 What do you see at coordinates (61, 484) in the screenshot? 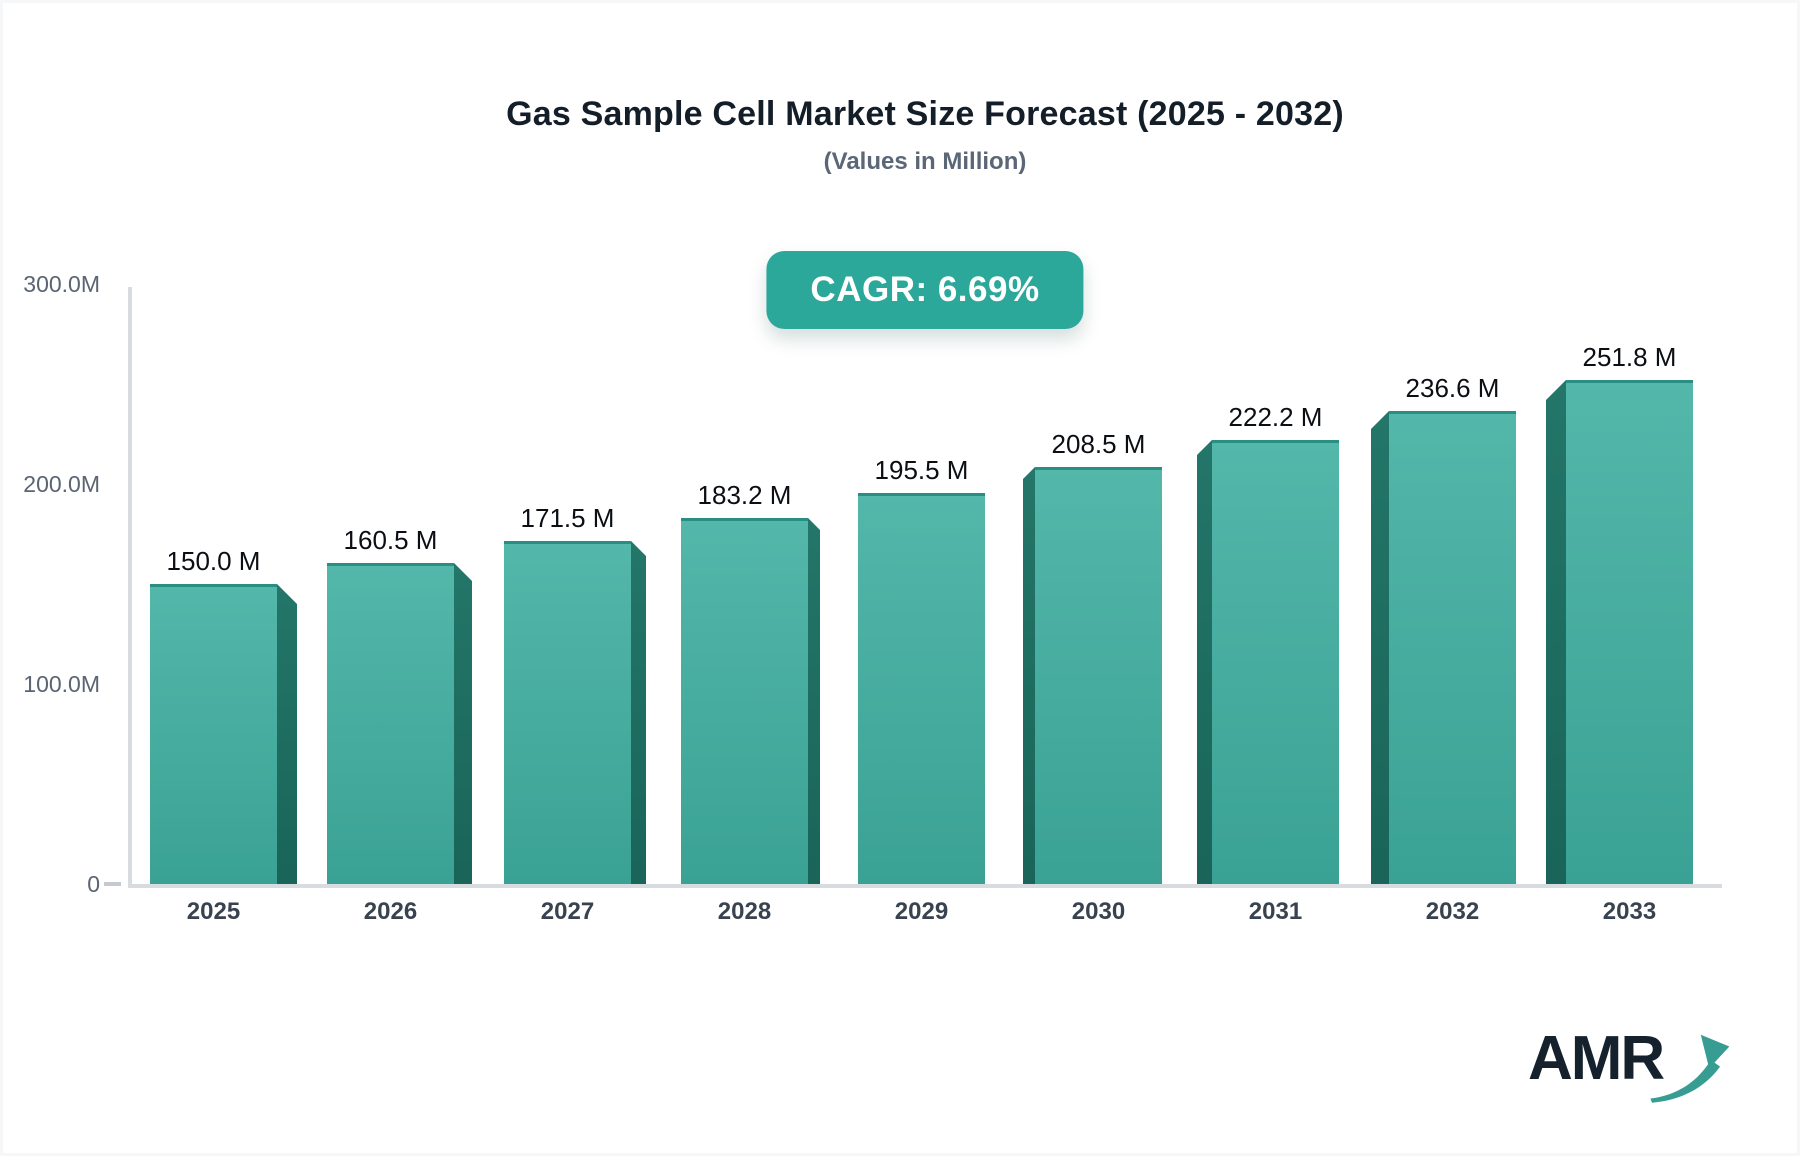
I see `y-axis-tick-label: 200.0M` at bounding box center [61, 484].